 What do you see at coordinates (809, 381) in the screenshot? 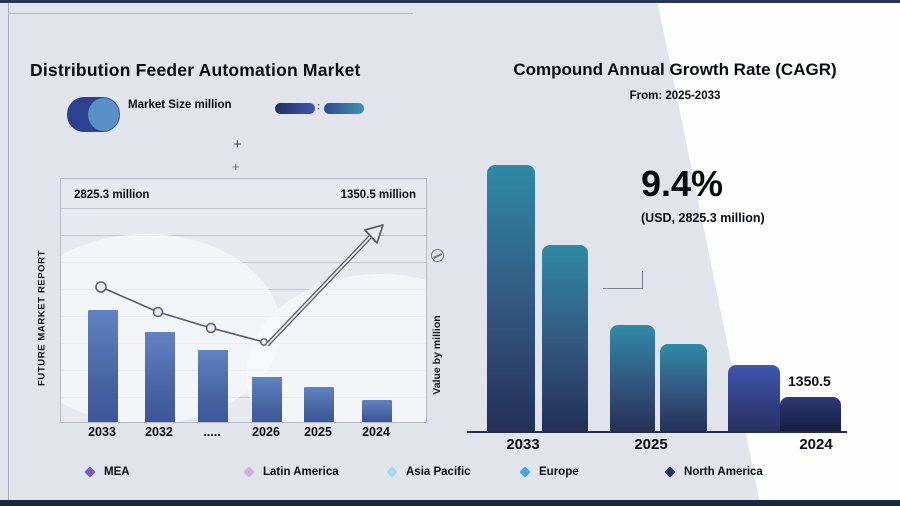
I see `bar-value-label: 1350.5` at bounding box center [809, 381].